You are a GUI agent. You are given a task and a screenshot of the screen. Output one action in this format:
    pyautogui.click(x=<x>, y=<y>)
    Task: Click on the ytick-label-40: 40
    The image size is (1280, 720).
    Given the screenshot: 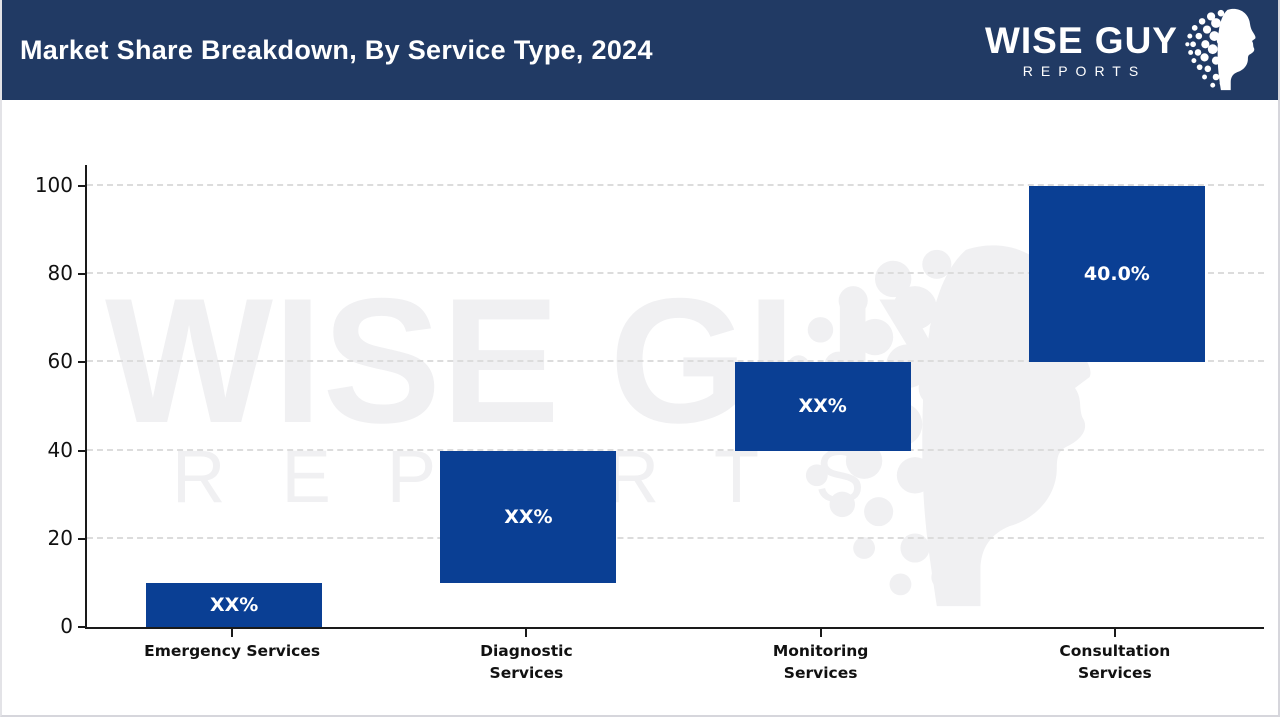 What is the action you would take?
    pyautogui.click(x=60, y=449)
    